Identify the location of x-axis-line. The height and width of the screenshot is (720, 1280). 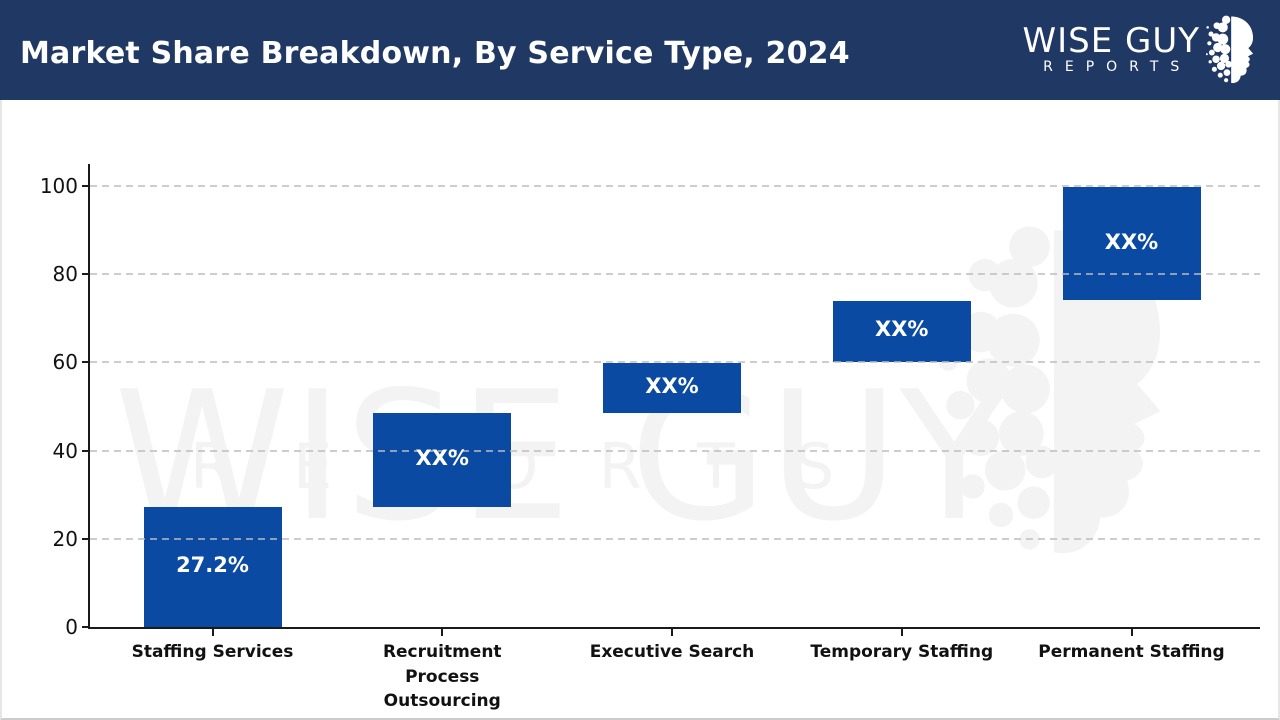
(674, 628).